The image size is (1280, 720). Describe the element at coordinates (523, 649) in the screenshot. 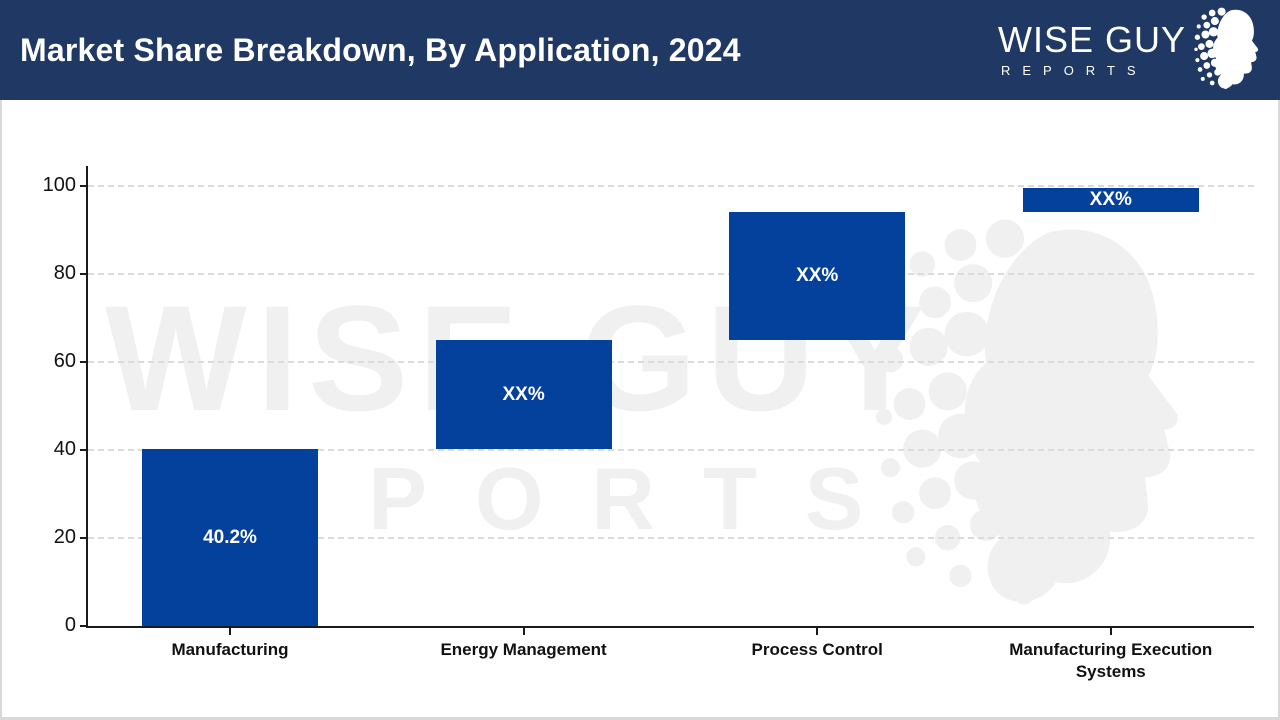

I see `x-axis-category-label: Energy Management` at that location.